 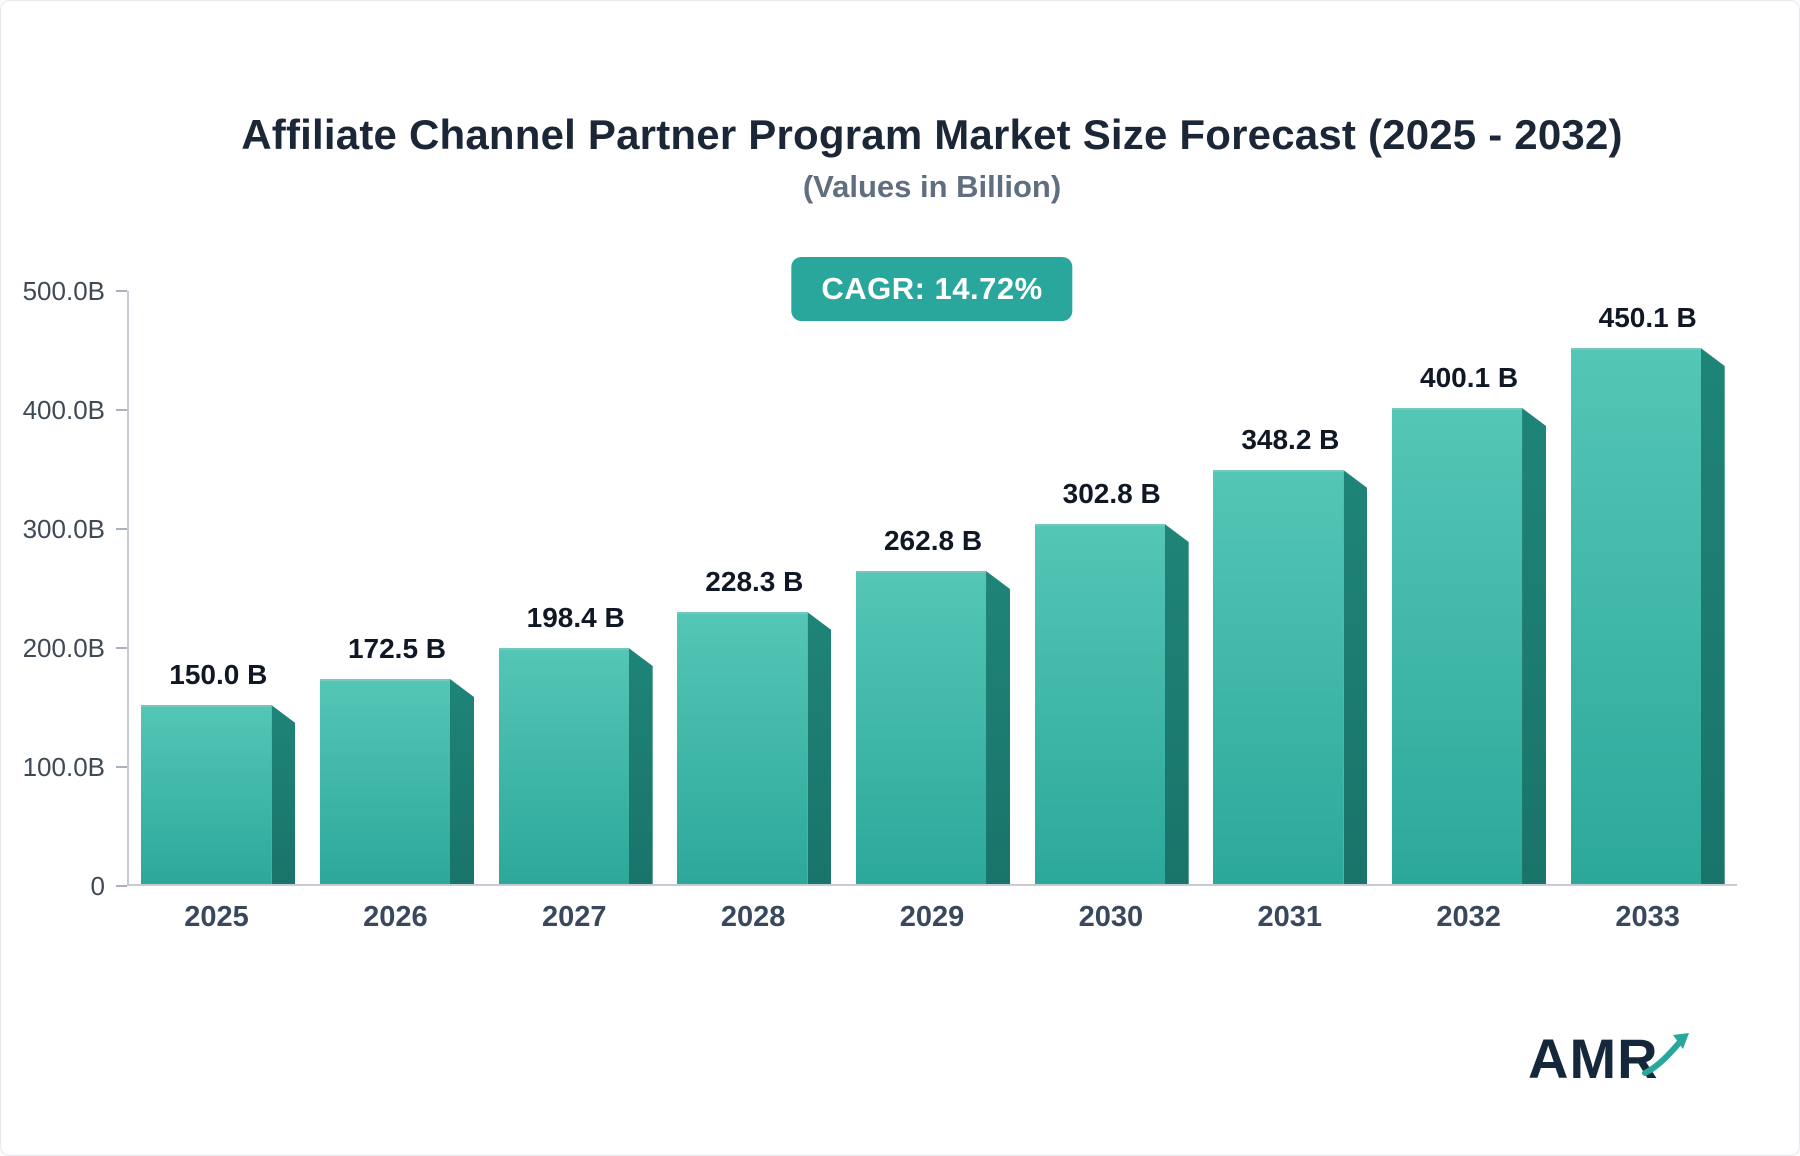 I want to click on amr-logo: AMR, so click(x=1611, y=1059).